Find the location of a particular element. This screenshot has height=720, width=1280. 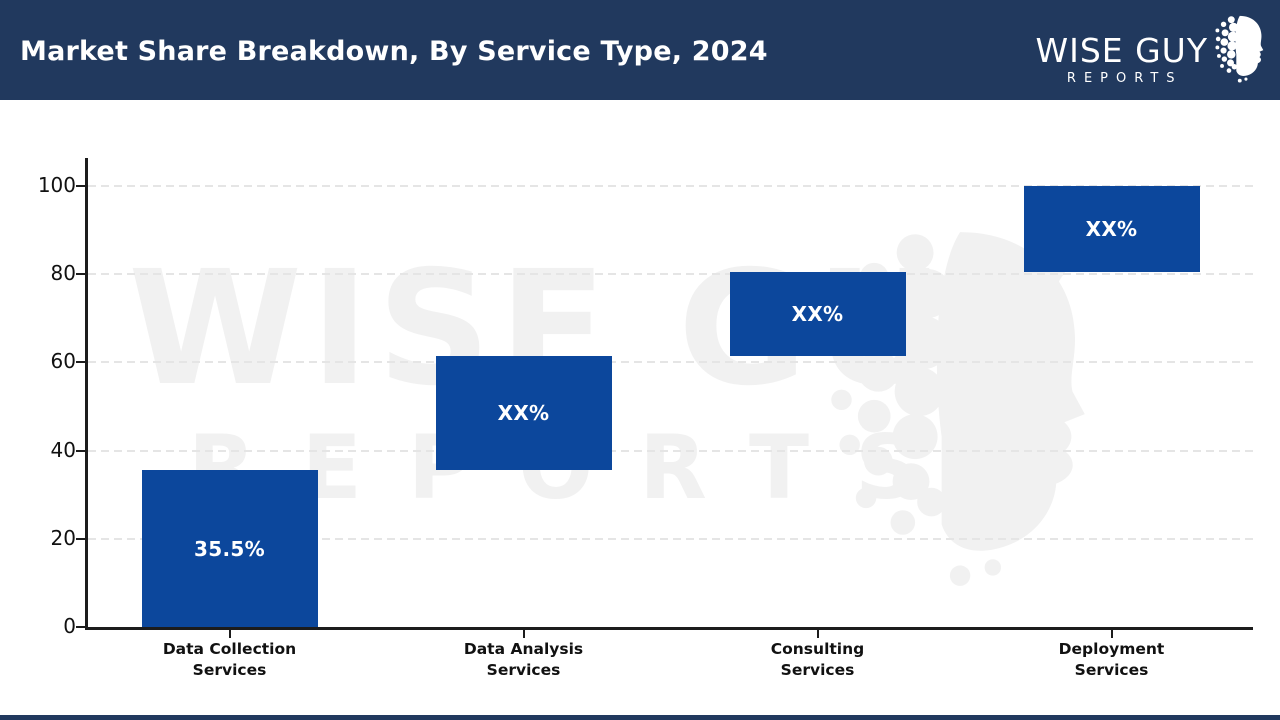

y-tick-label: 40 is located at coordinates (63, 449).